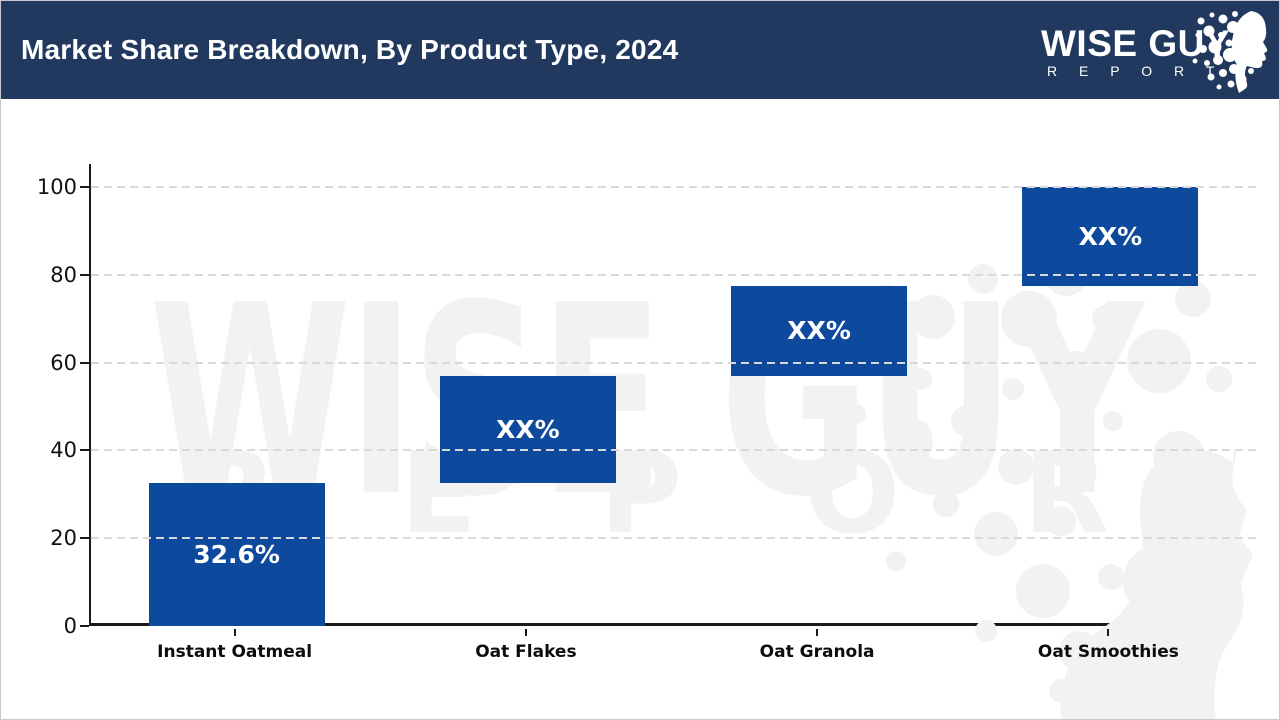 Image resolution: width=1280 pixels, height=720 pixels. I want to click on x-axis-category-label: Oat Flakes, so click(526, 652).